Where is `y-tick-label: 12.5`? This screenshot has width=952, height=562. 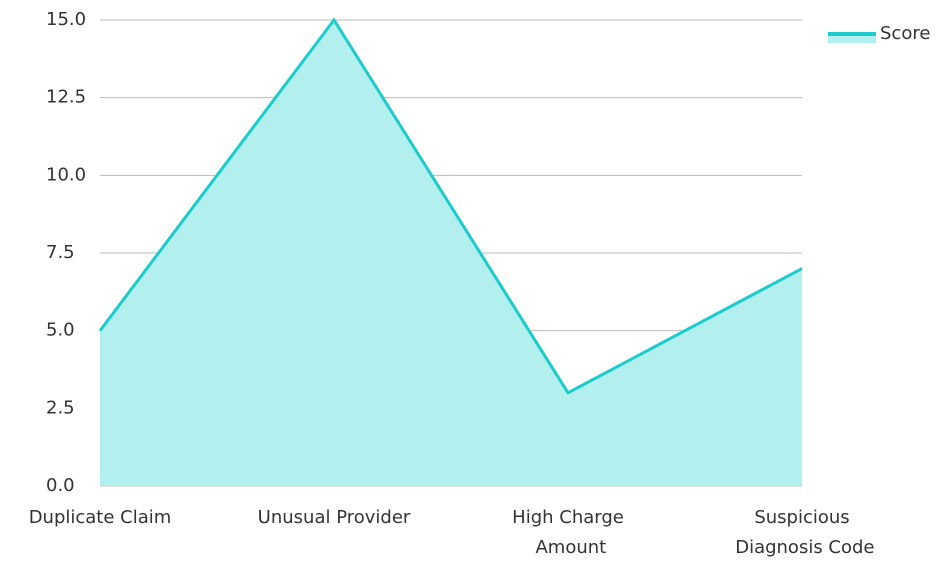
y-tick-label: 12.5 is located at coordinates (66, 97).